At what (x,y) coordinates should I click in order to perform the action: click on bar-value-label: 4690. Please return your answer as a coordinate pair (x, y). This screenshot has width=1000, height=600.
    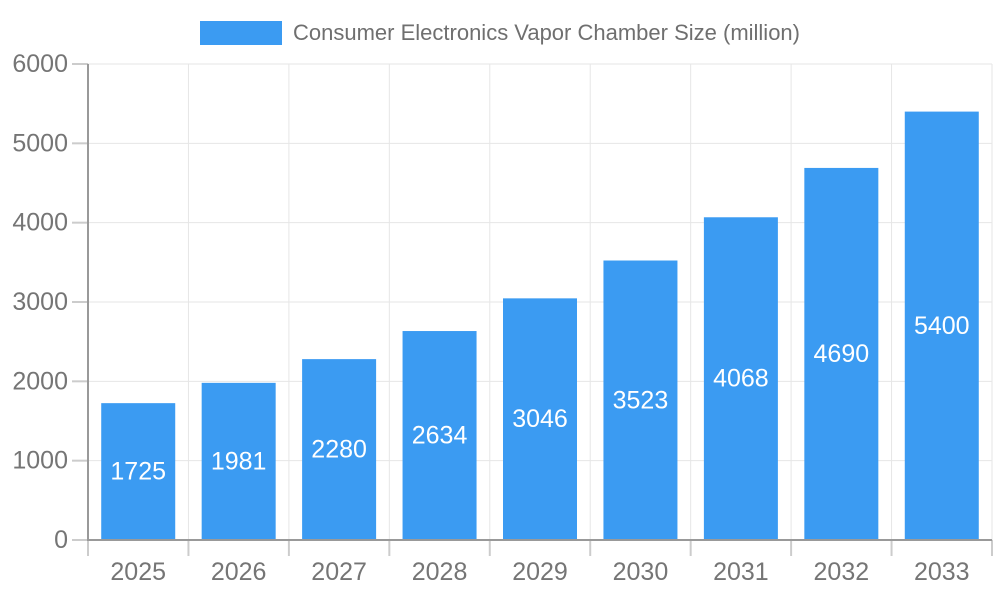
    Looking at the image, I should click on (842, 354).